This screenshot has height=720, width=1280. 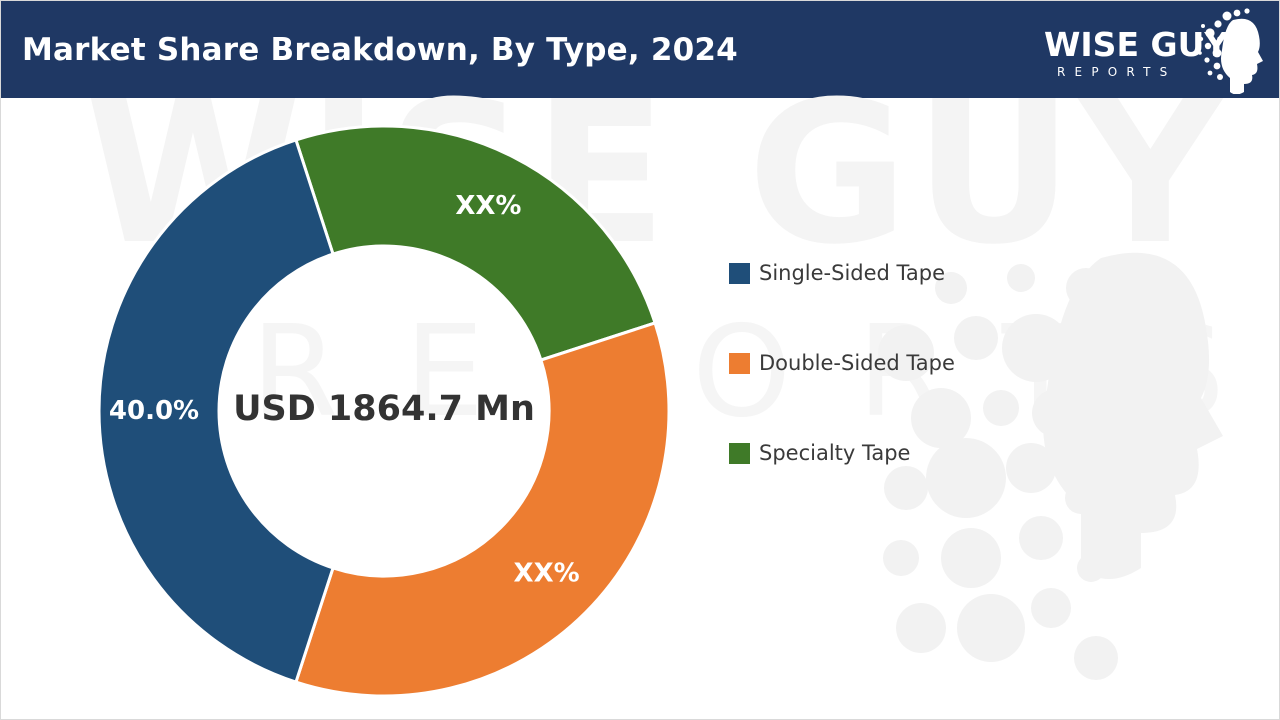 I want to click on wise-guy-reports-logo: WISE GUY REPORTS, so click(x=1153, y=51).